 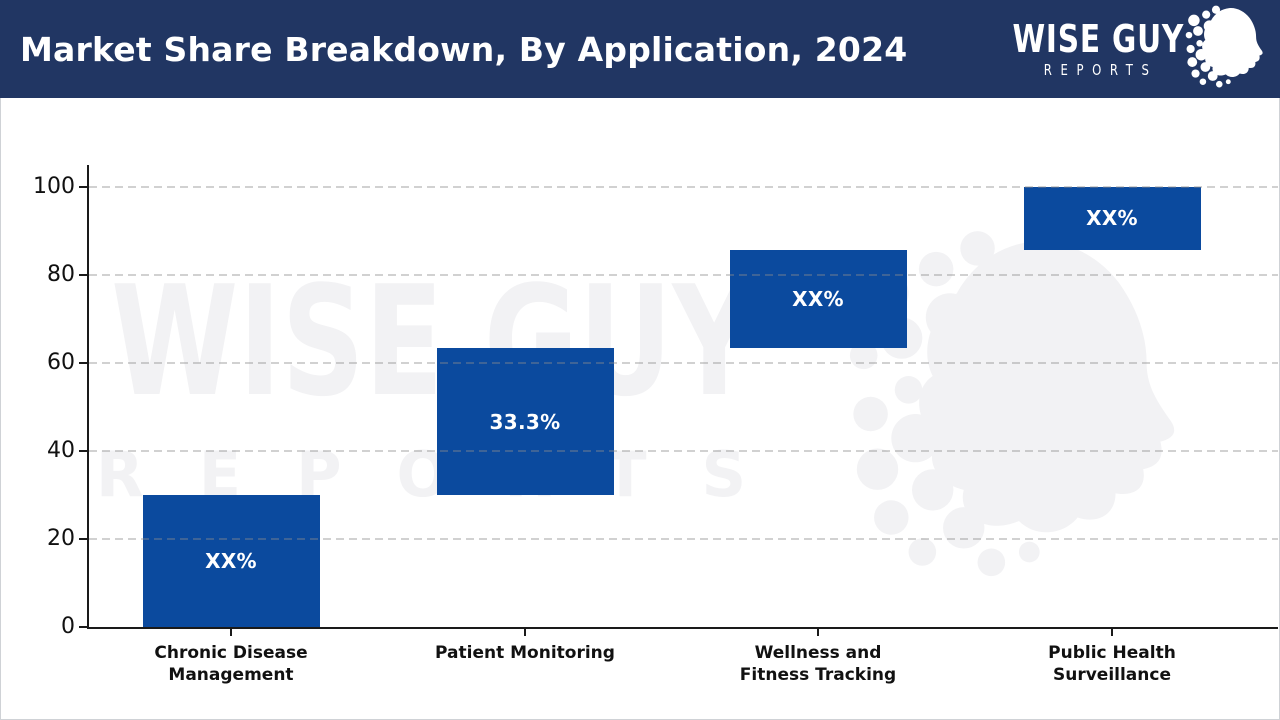 I want to click on logo-wordmark-main: WISE GUY, so click(x=1098, y=38).